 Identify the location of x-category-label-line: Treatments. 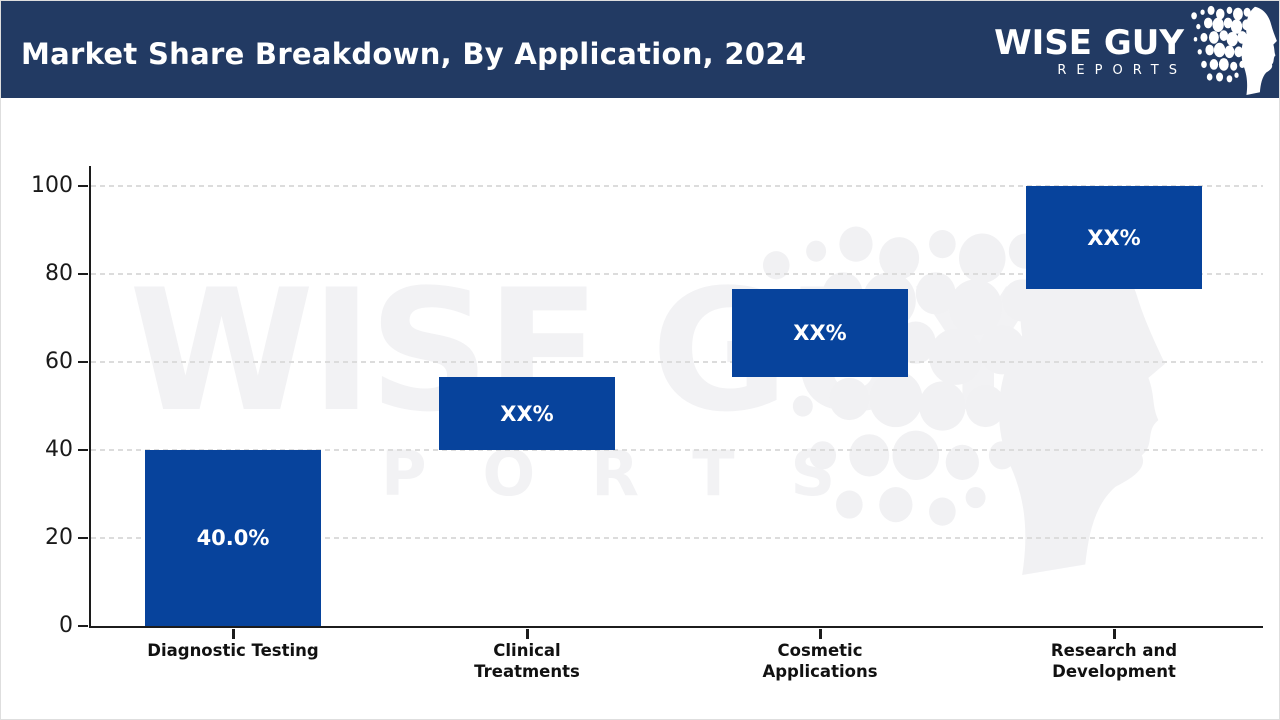
(527, 671).